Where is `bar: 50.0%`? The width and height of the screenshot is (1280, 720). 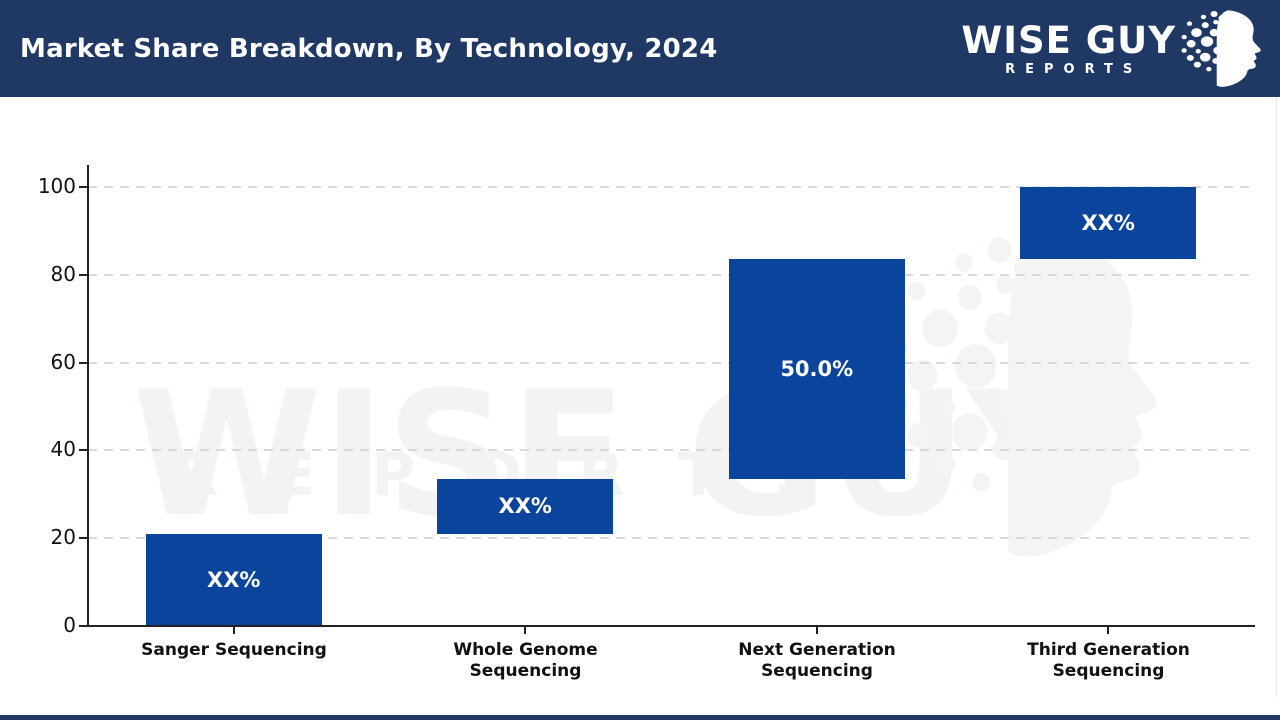
bar: 50.0% is located at coordinates (816, 369).